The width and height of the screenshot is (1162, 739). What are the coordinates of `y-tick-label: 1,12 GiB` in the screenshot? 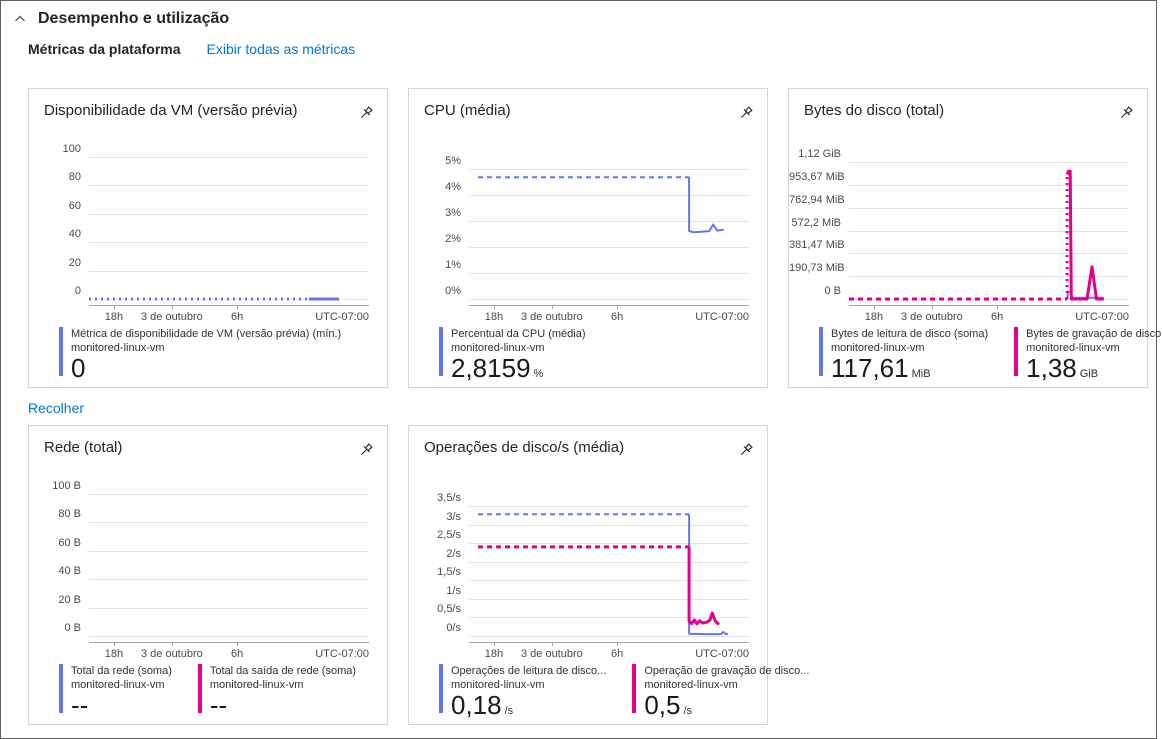 It's located at (819, 154).